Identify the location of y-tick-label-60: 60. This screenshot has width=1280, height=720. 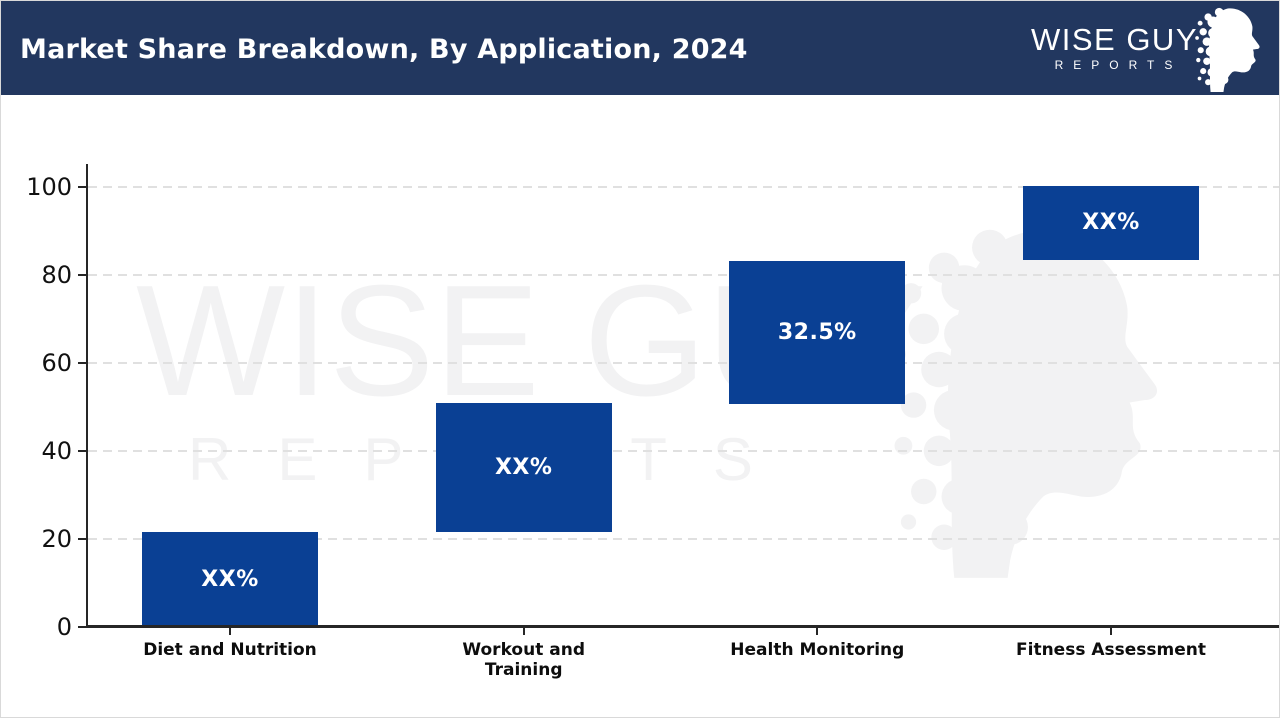
(56, 363).